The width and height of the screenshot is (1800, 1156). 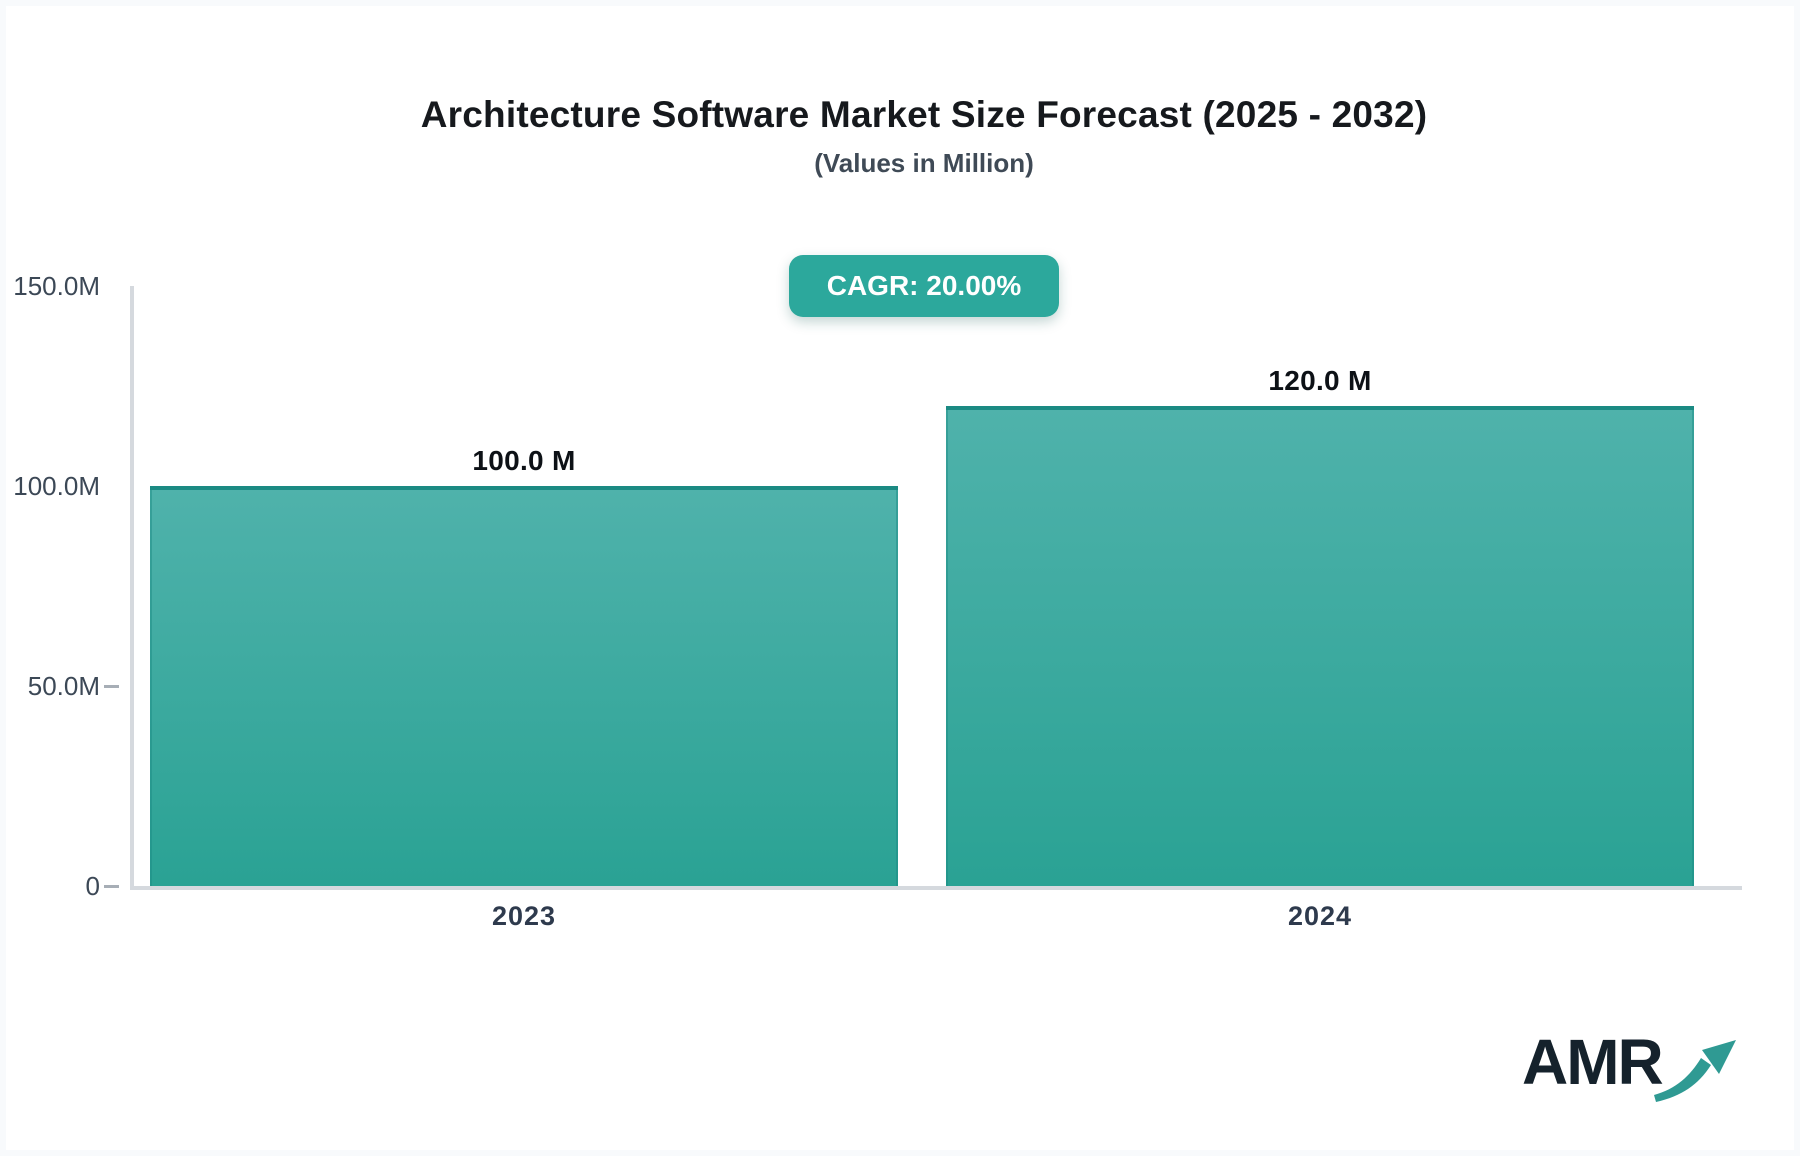 I want to click on y-tick-label-0: 0, so click(x=92, y=886).